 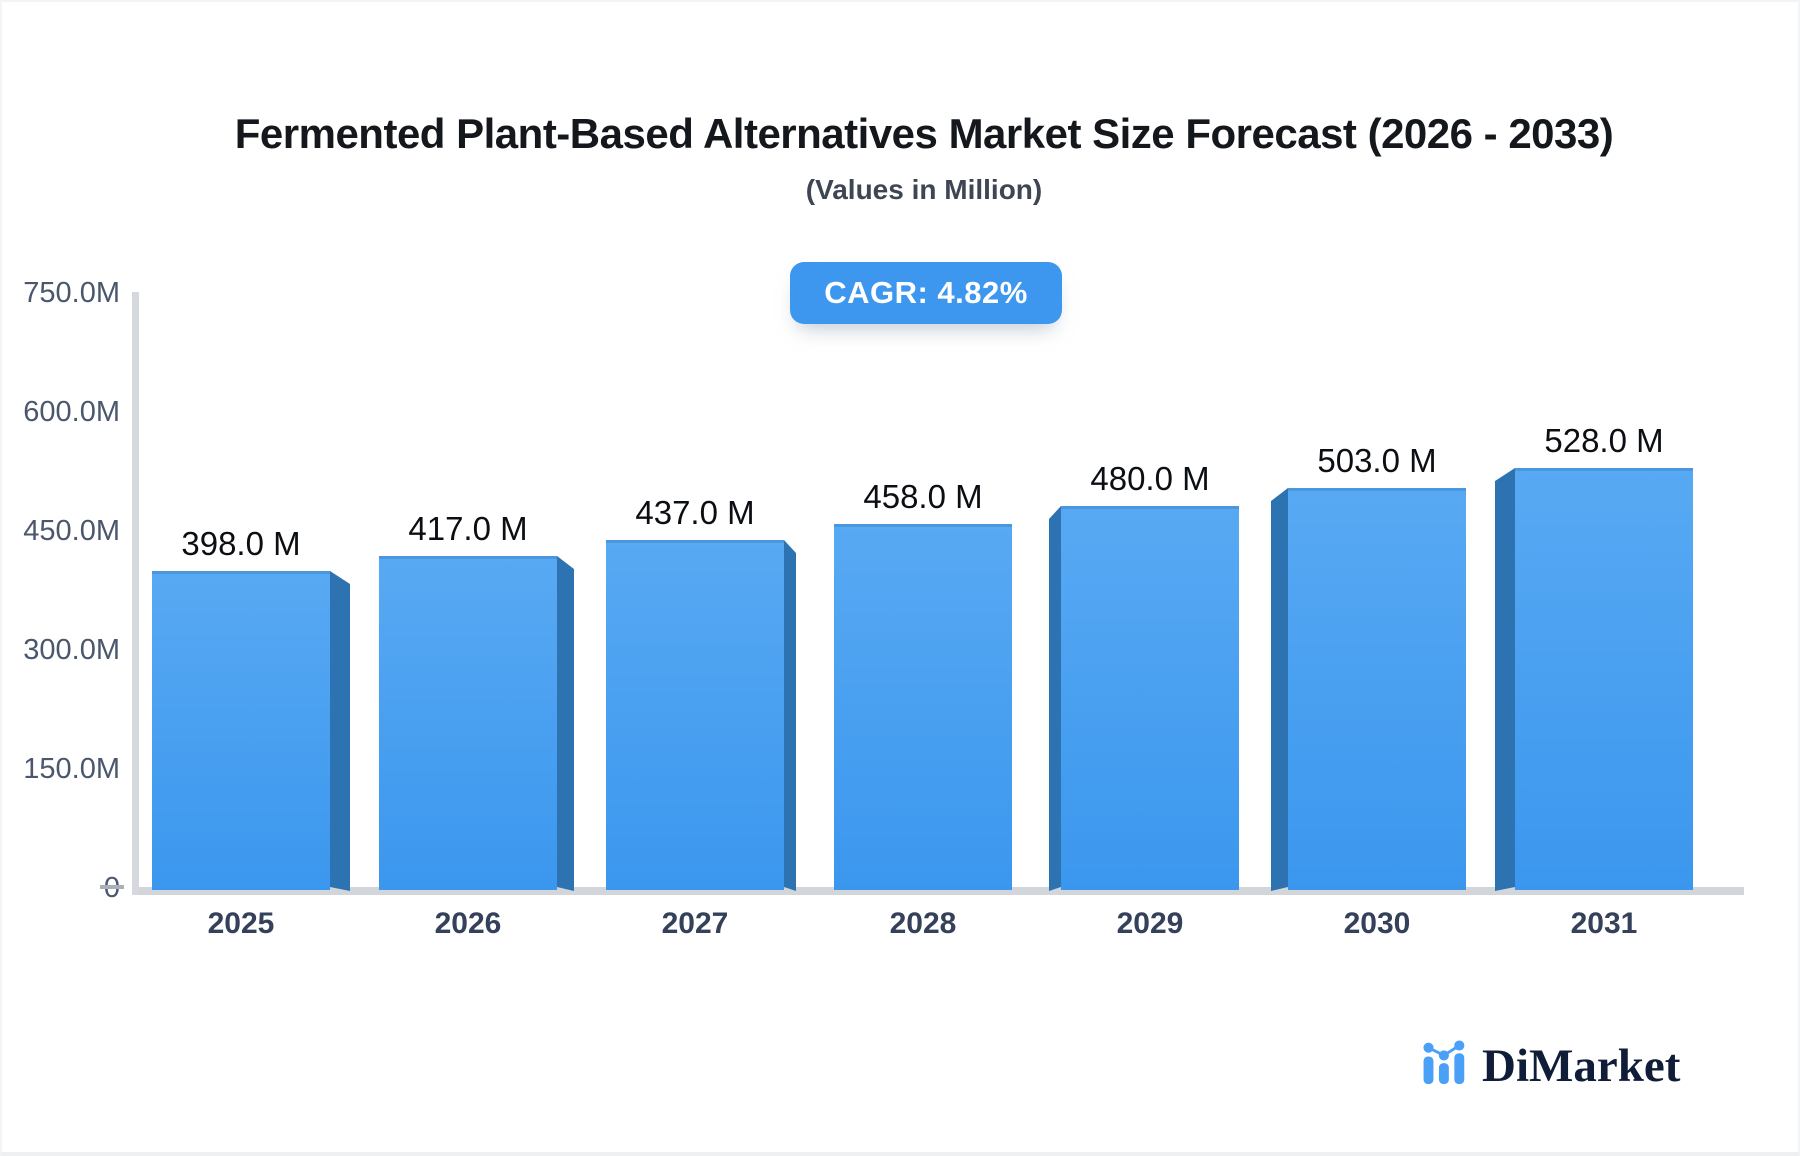 I want to click on bar-value-label-2029: 480.0 M, so click(x=1149, y=478).